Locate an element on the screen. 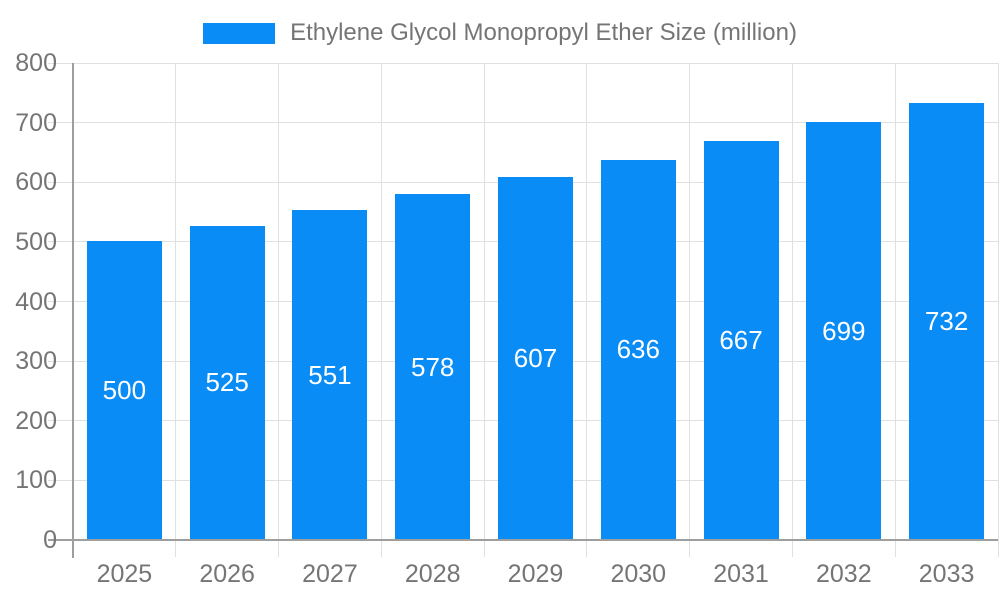 This screenshot has height=600, width=1000. bar-2027: 551 is located at coordinates (330, 374).